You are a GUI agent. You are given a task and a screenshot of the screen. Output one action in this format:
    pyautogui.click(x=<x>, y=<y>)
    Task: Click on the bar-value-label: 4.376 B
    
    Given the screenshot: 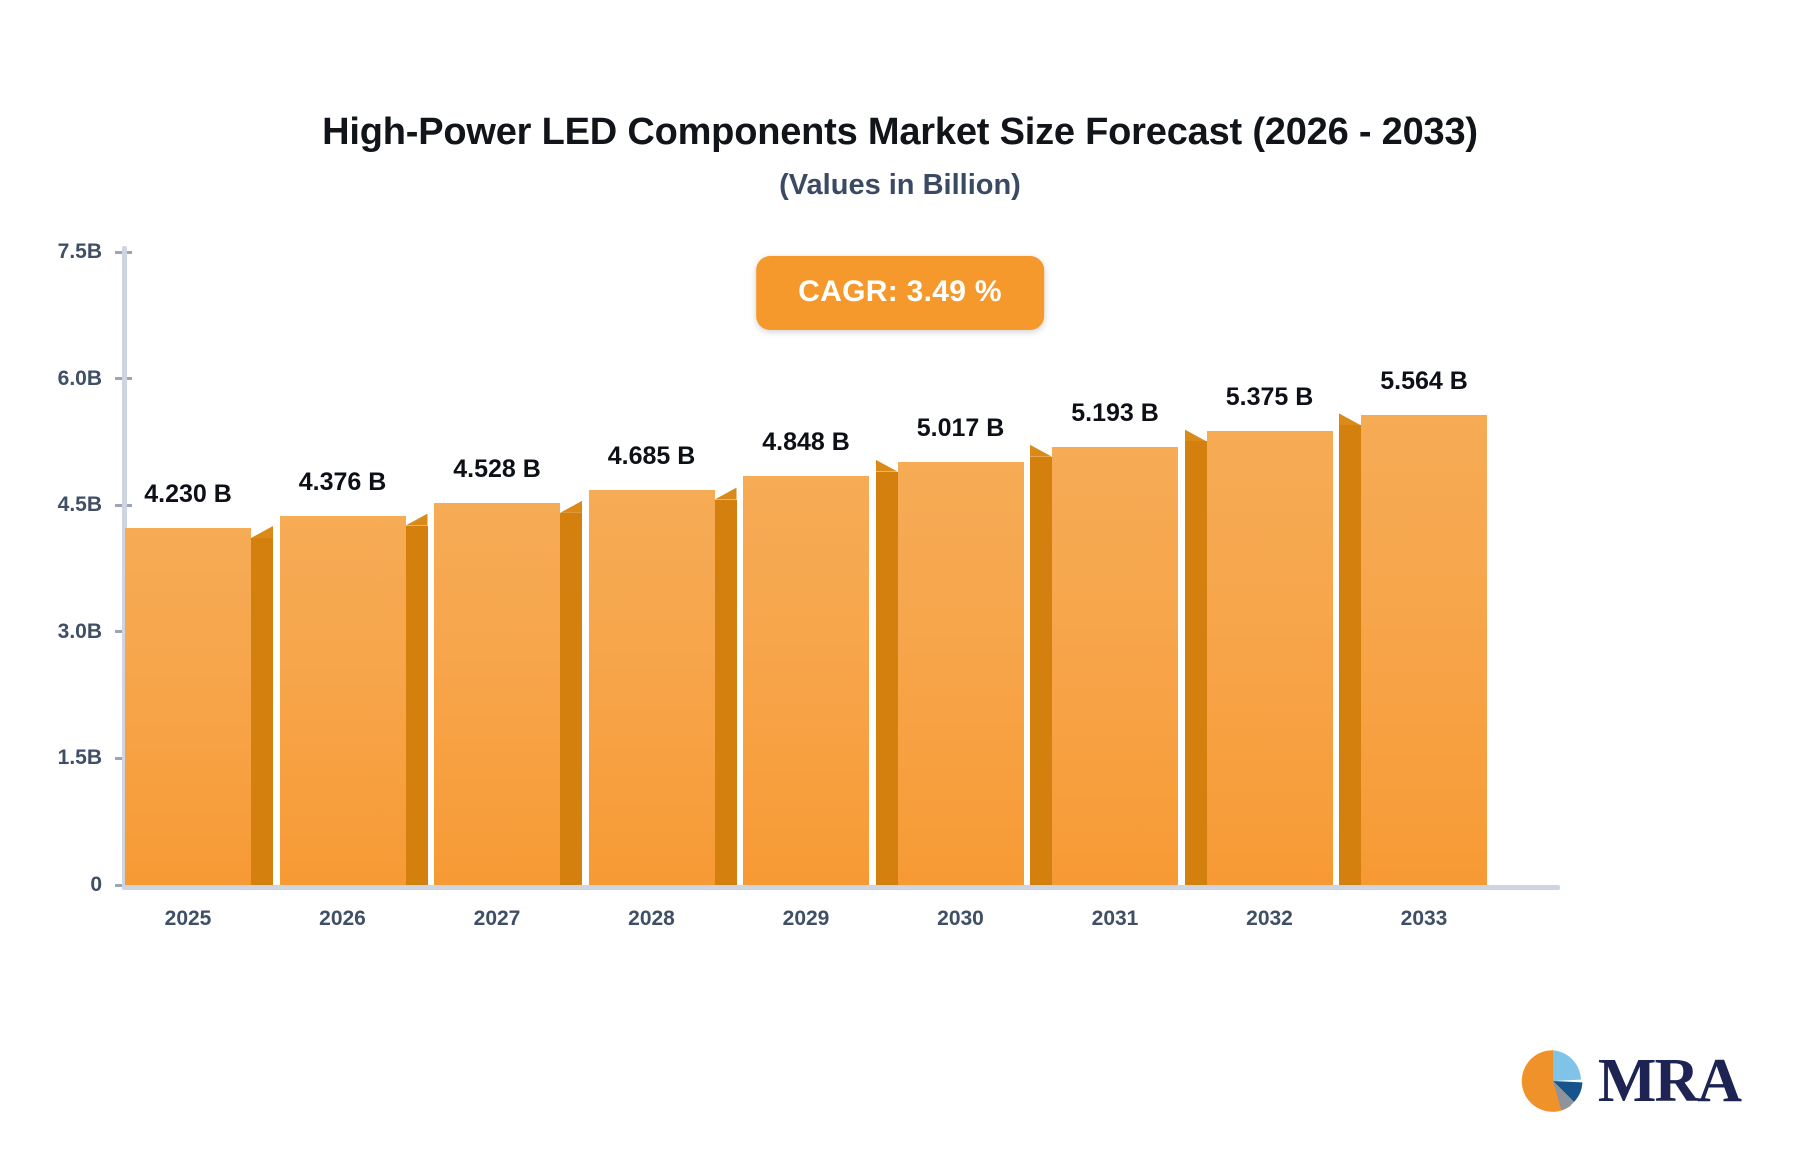 What is the action you would take?
    pyautogui.click(x=342, y=481)
    